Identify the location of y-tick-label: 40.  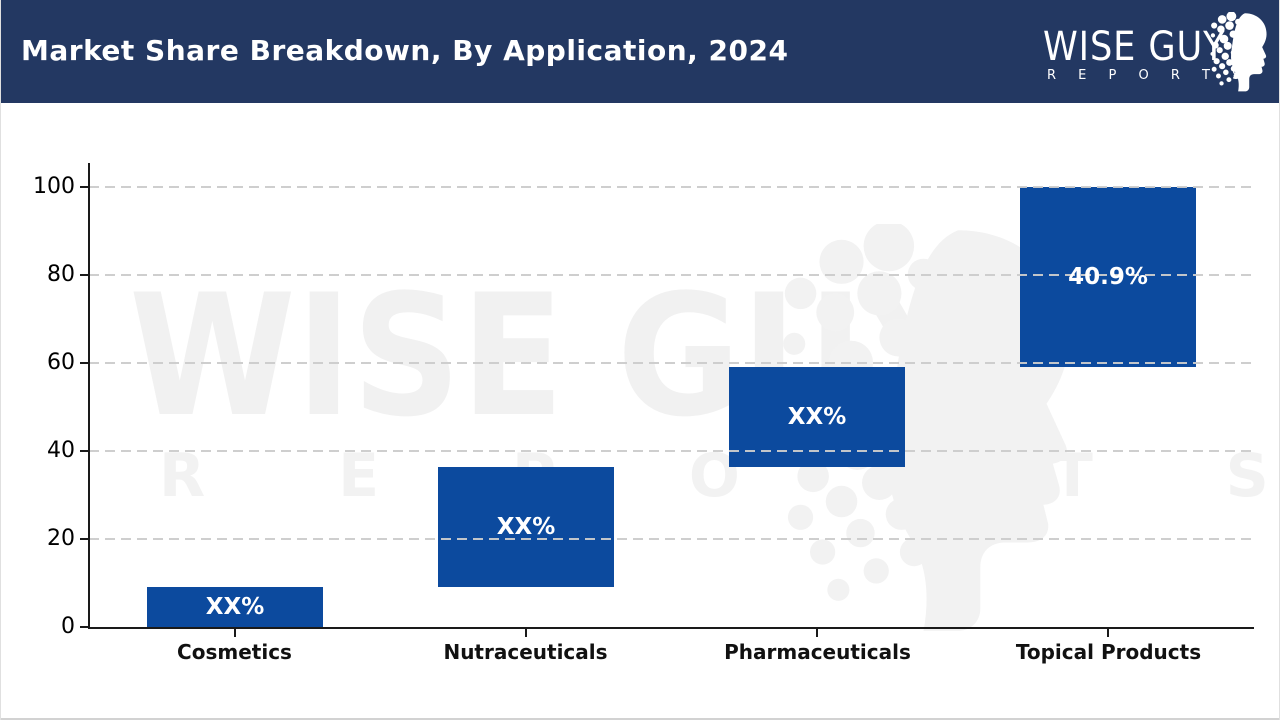
(61, 450).